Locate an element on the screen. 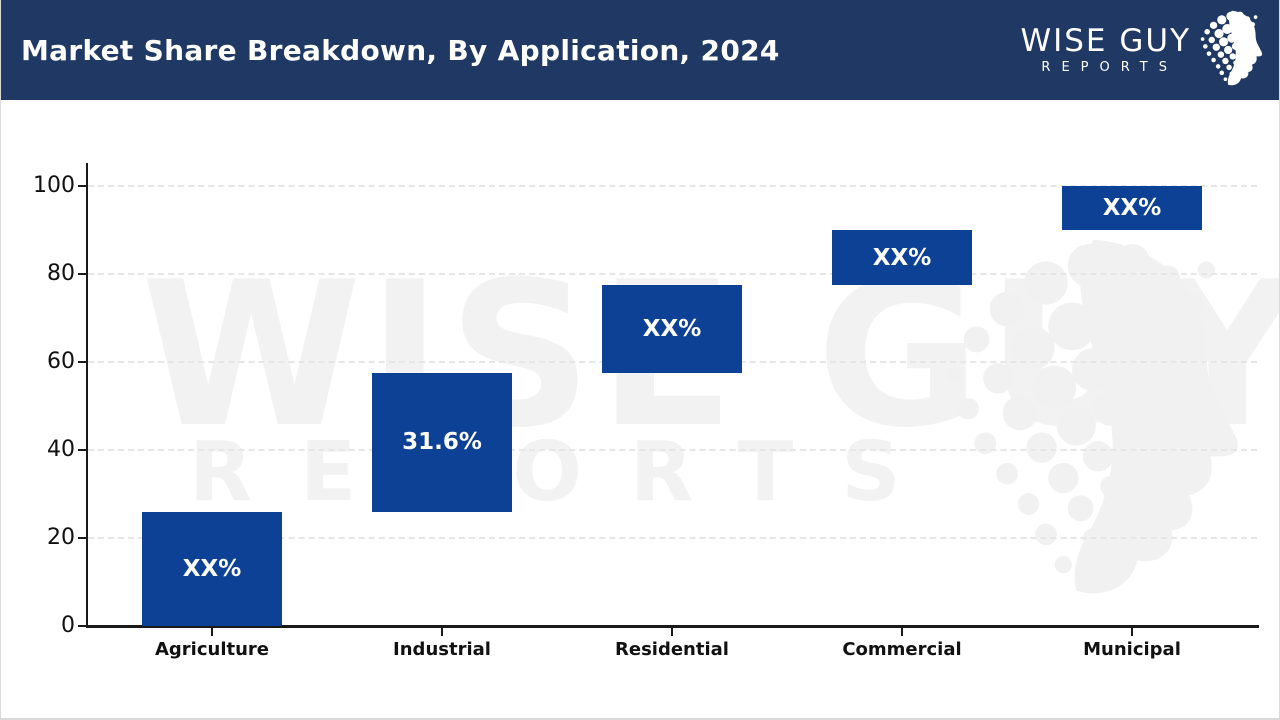 The image size is (1280, 720). bar-value-label: 31.6% is located at coordinates (442, 442).